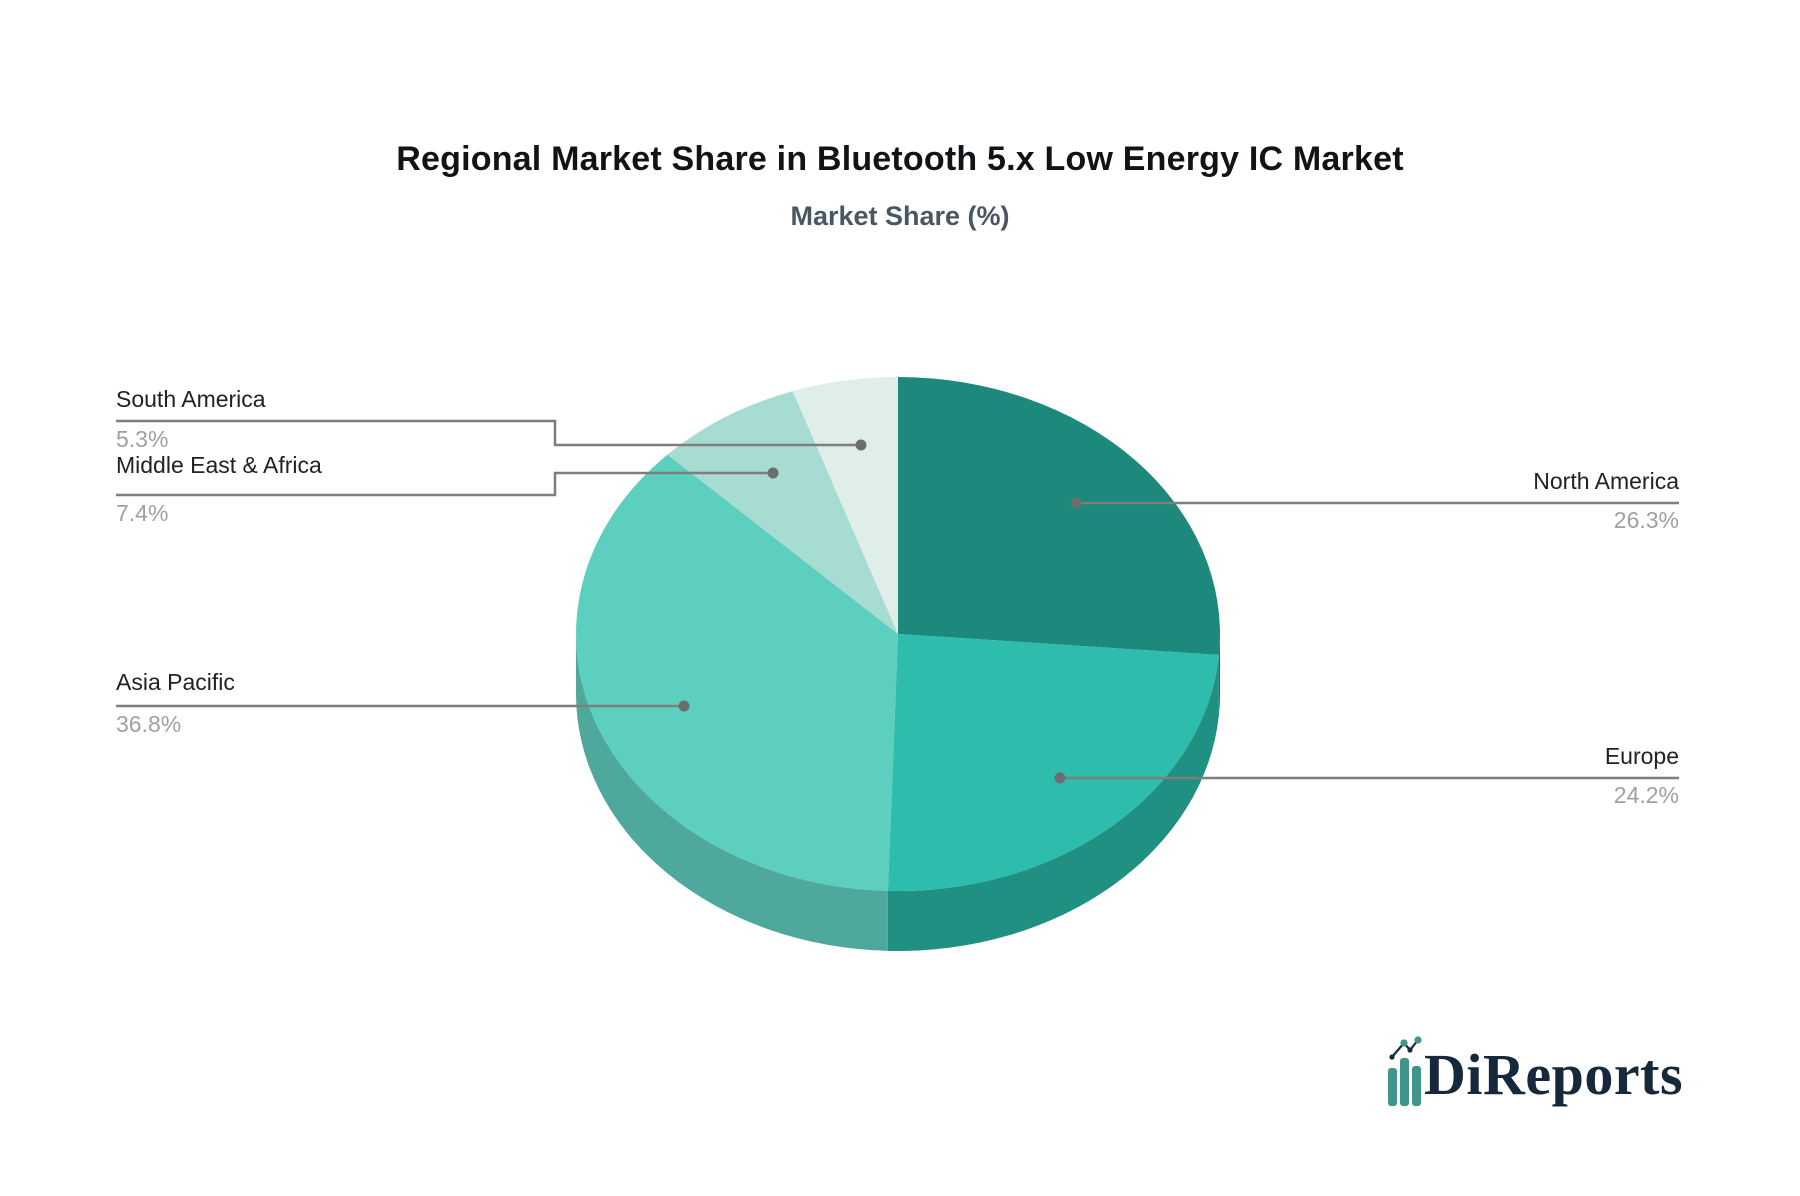  What do you see at coordinates (1554, 1074) in the screenshot?
I see `logo-text: DiReports` at bounding box center [1554, 1074].